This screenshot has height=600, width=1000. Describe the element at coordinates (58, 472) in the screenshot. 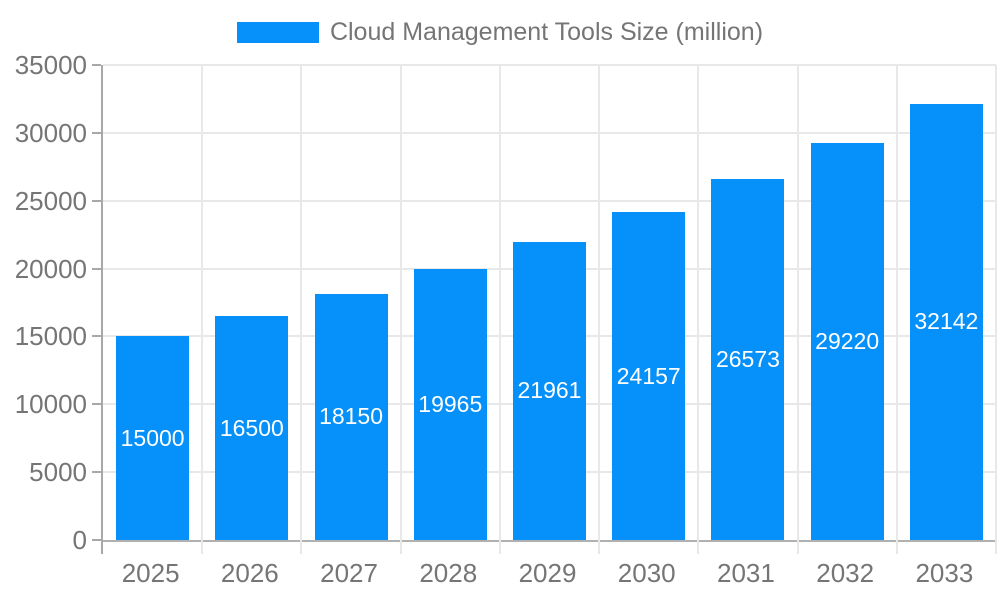

I see `y-axis-label: 5000` at that location.